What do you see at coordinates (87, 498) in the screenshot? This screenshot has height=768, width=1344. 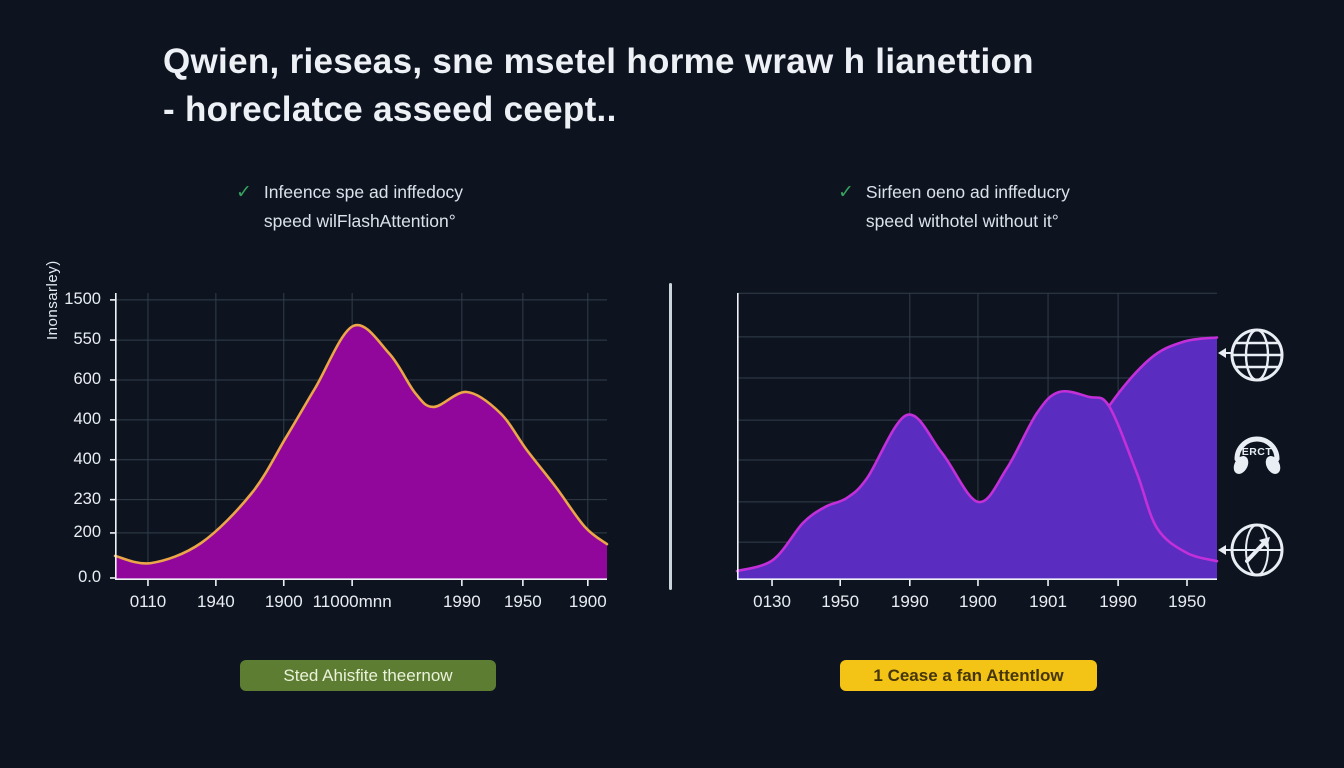 I see `y-tick-label: 230` at bounding box center [87, 498].